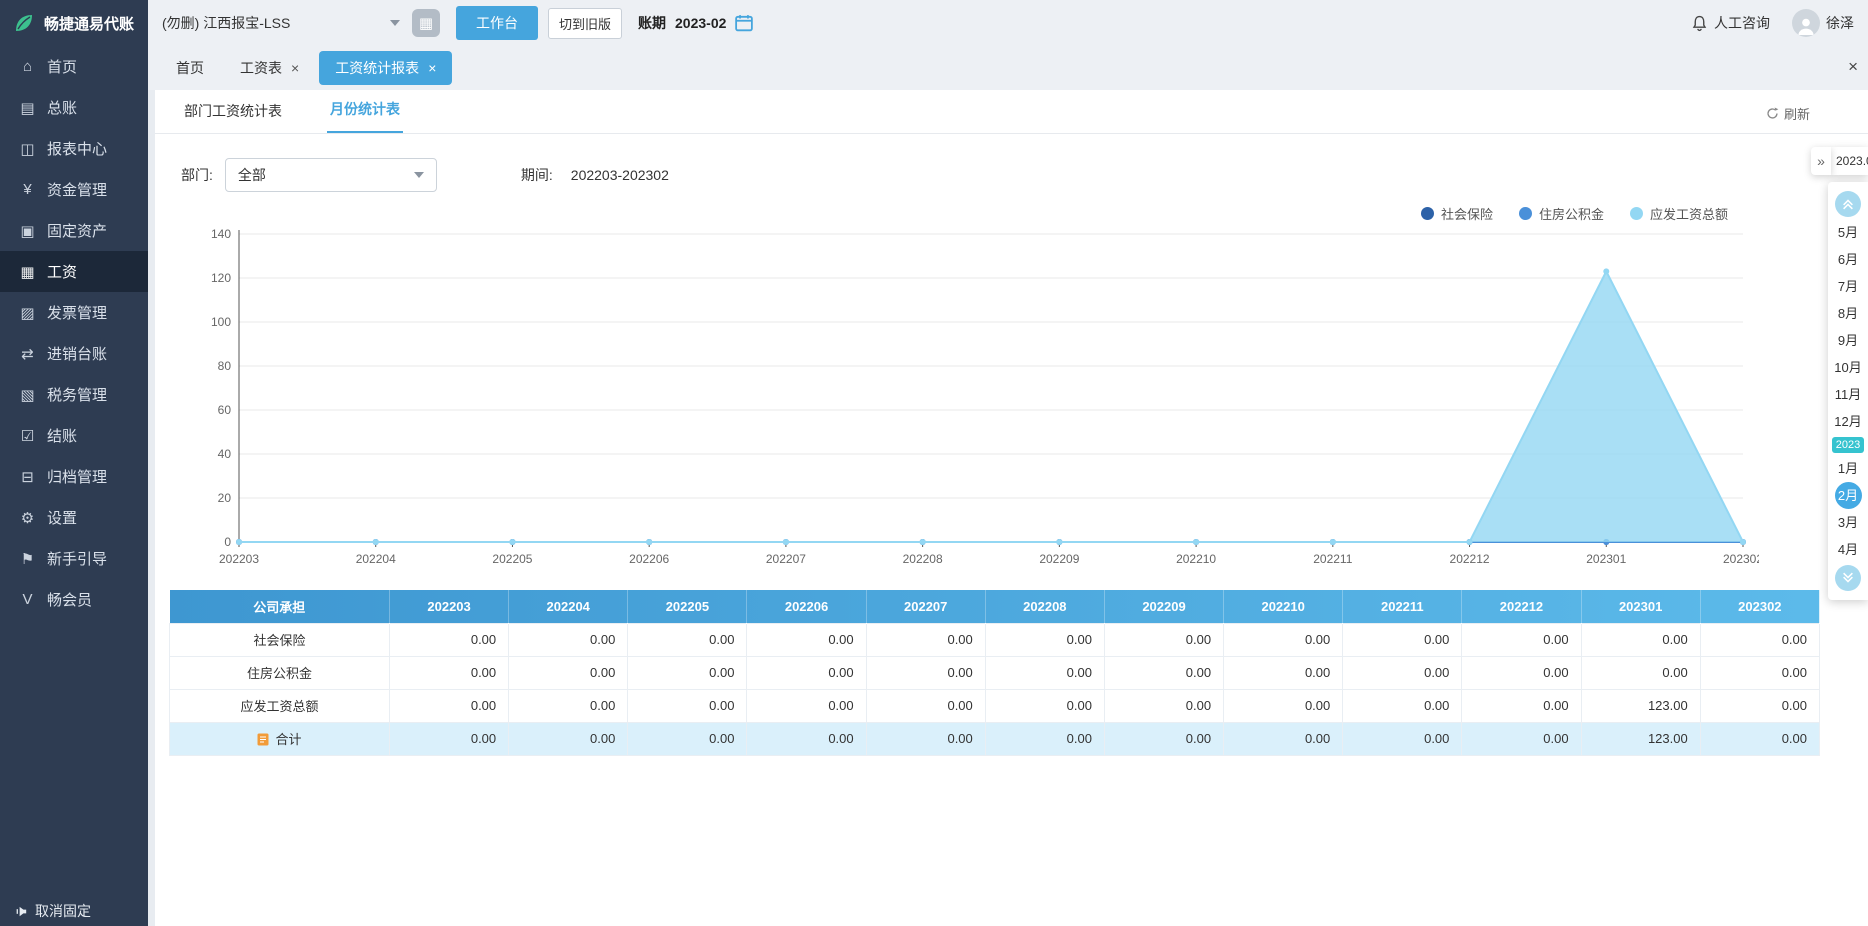 The height and width of the screenshot is (926, 1868). What do you see at coordinates (74, 312) in the screenshot?
I see `sidebar-item-发票管理: ▨ 发票管理` at bounding box center [74, 312].